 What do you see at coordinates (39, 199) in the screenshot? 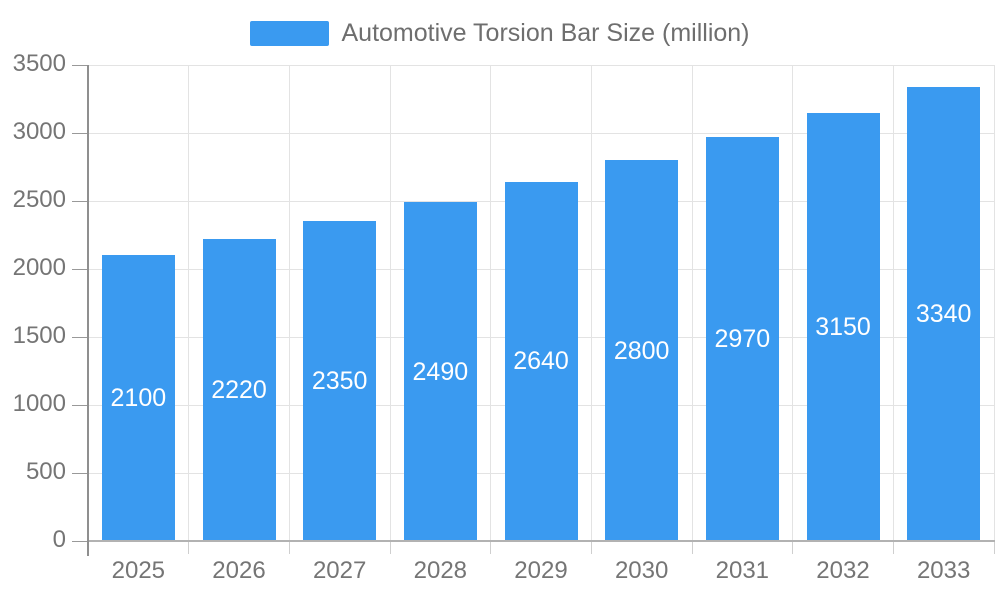
I see `y-axis-tick-label: 2500` at bounding box center [39, 199].